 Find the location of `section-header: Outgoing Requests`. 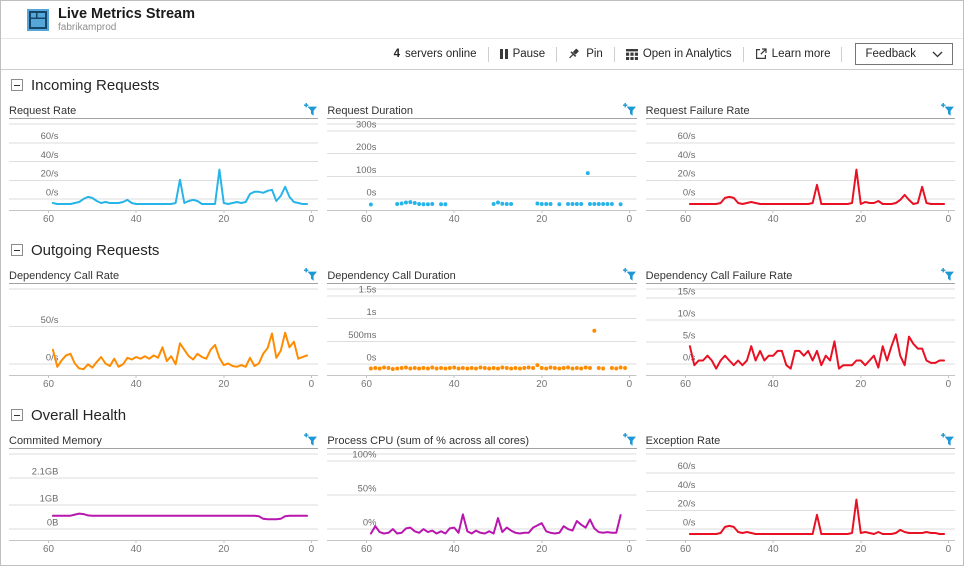

section-header: Outgoing Requests is located at coordinates (483, 250).